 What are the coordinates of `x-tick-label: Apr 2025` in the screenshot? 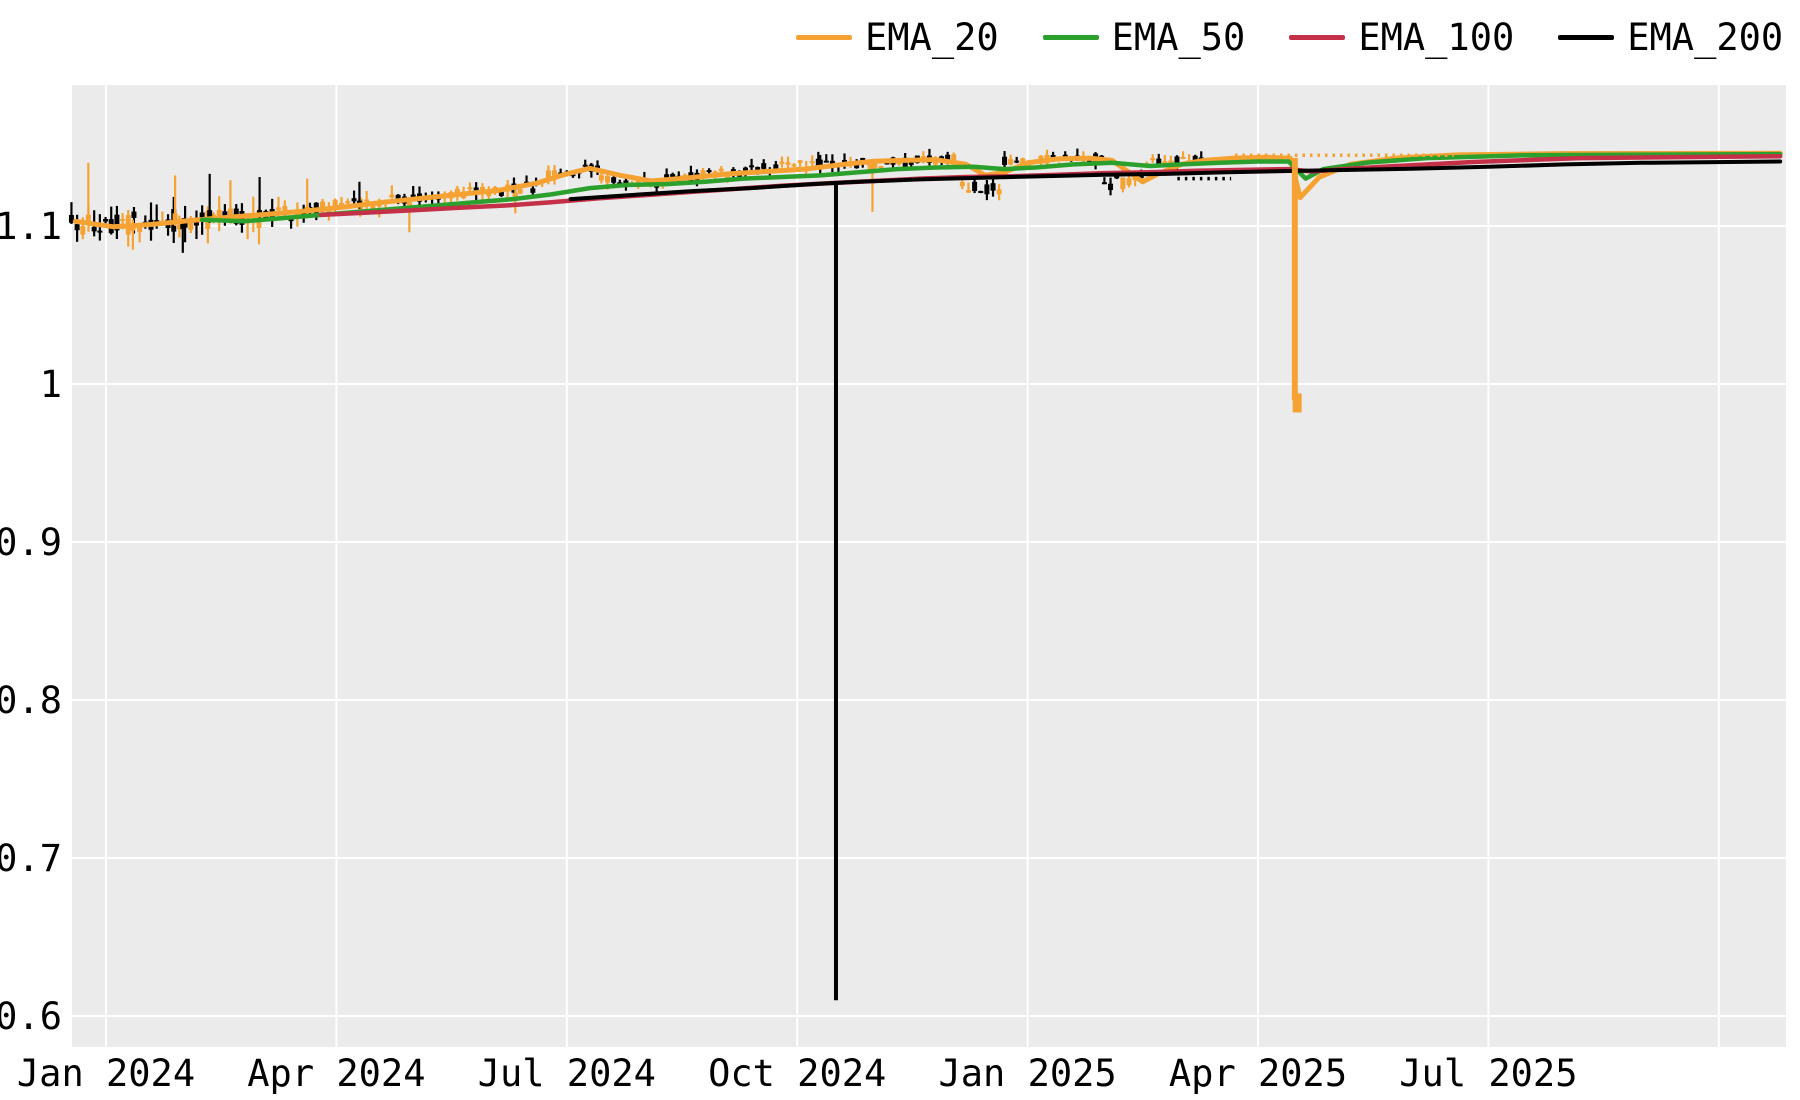 It's located at (1258, 1073).